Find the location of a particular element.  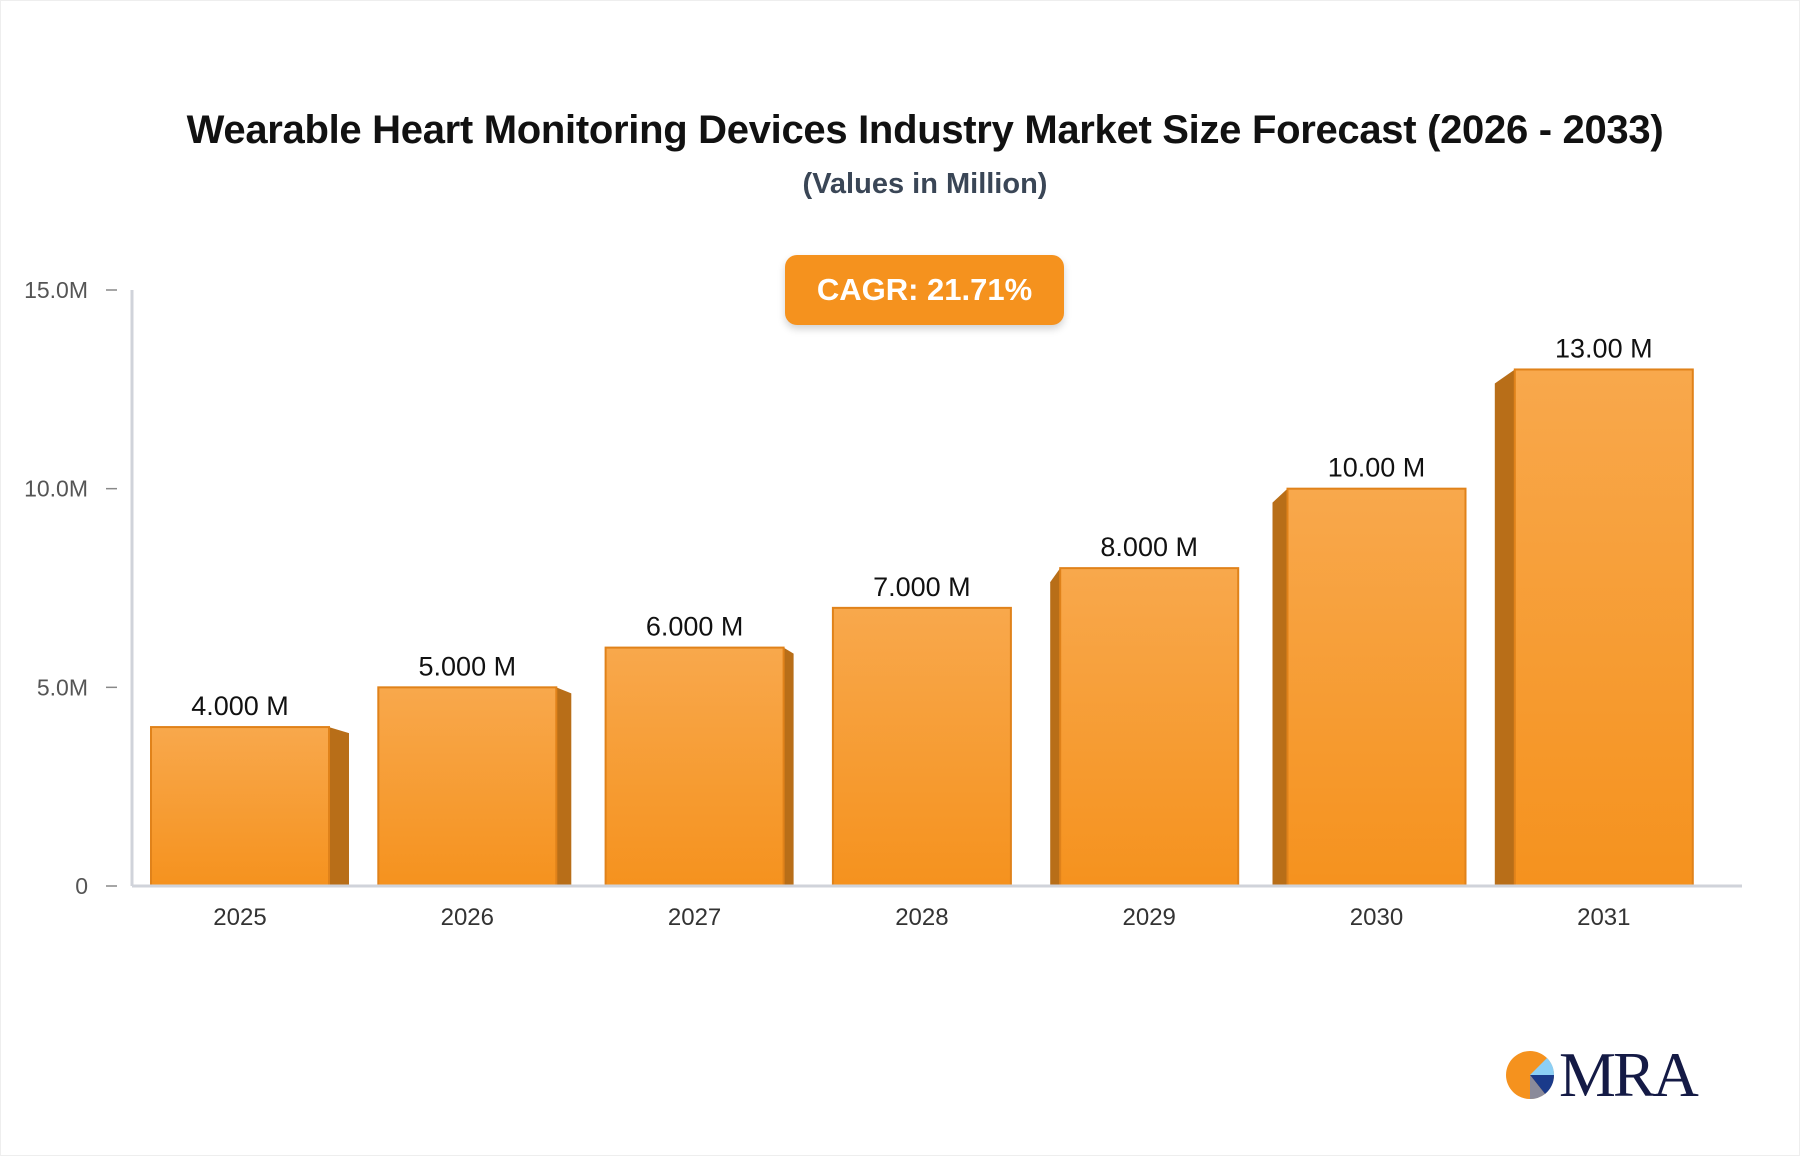

x-tick-label: 2030 is located at coordinates (1376, 917).